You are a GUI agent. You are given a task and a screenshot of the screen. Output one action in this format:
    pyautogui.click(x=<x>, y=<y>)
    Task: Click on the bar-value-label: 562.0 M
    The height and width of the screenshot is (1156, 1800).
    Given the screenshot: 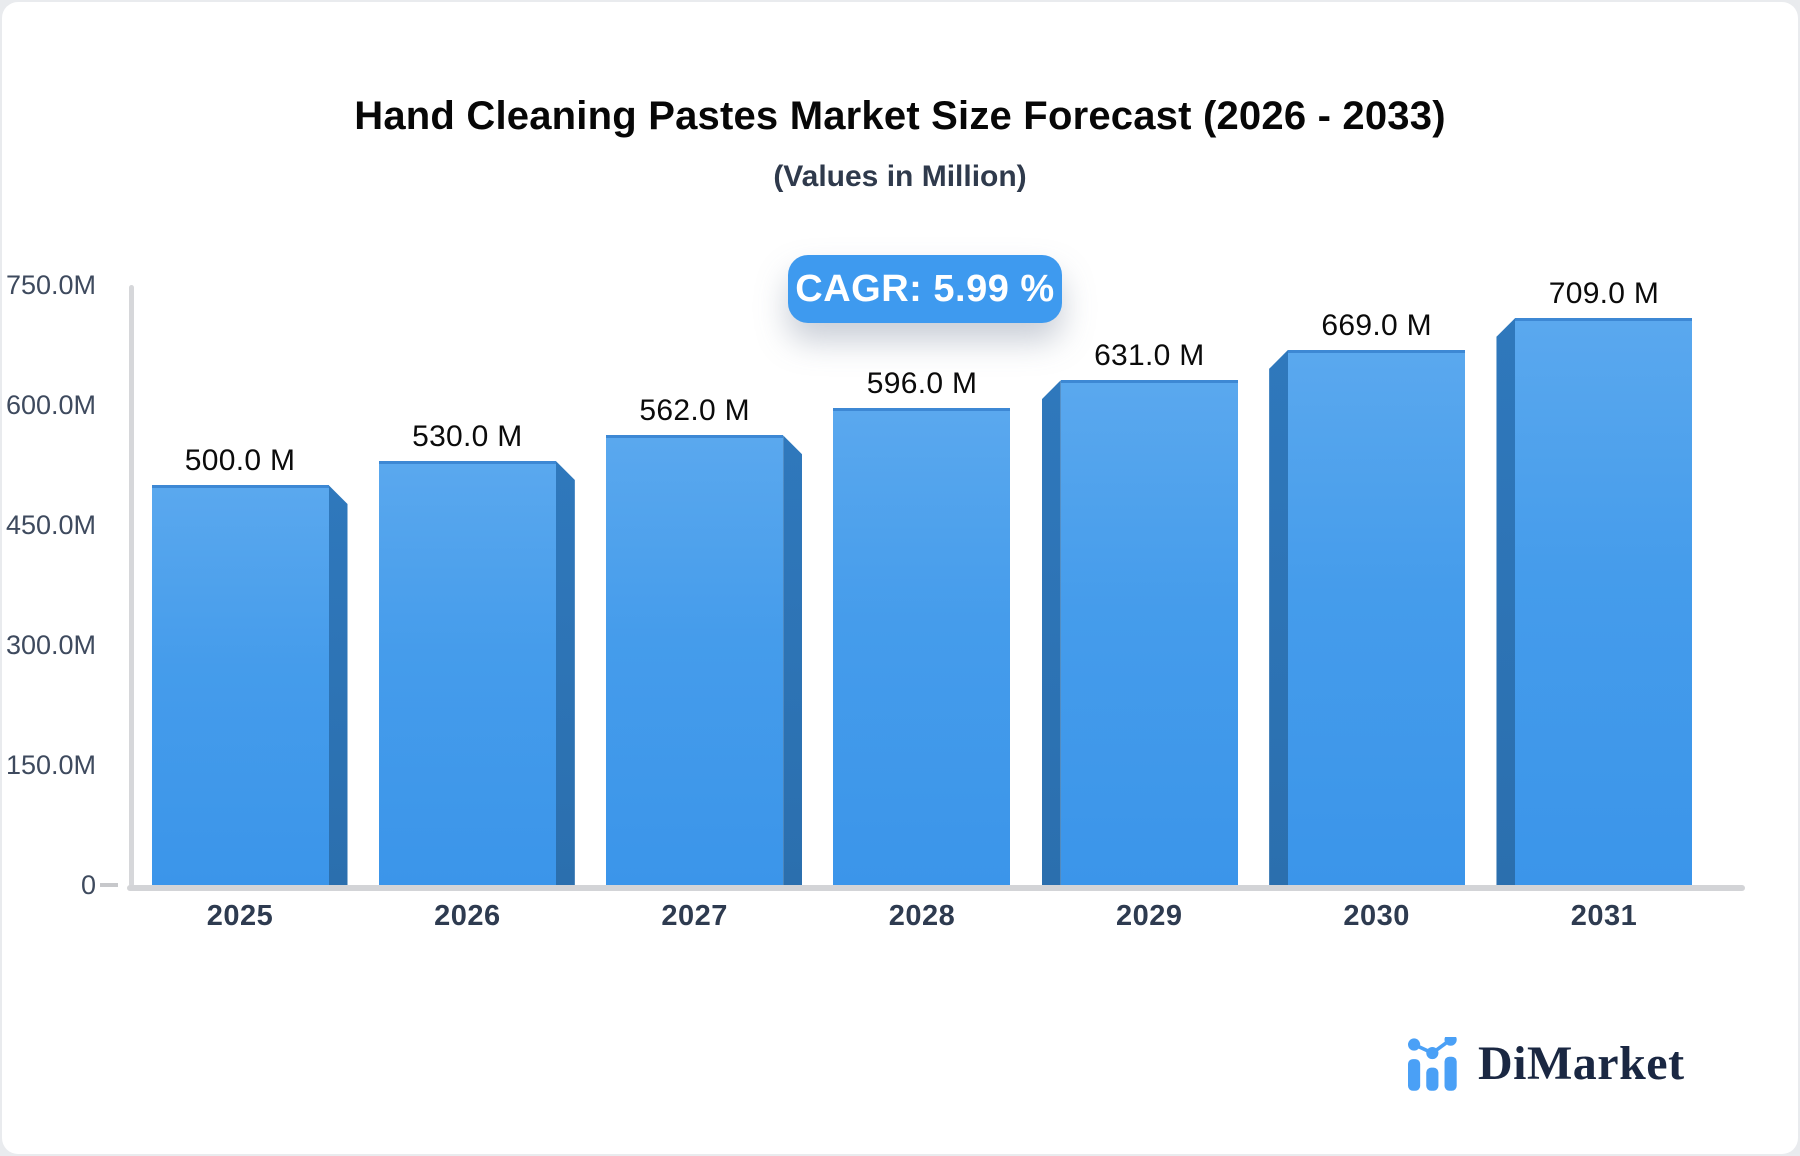 What is the action you would take?
    pyautogui.click(x=694, y=411)
    